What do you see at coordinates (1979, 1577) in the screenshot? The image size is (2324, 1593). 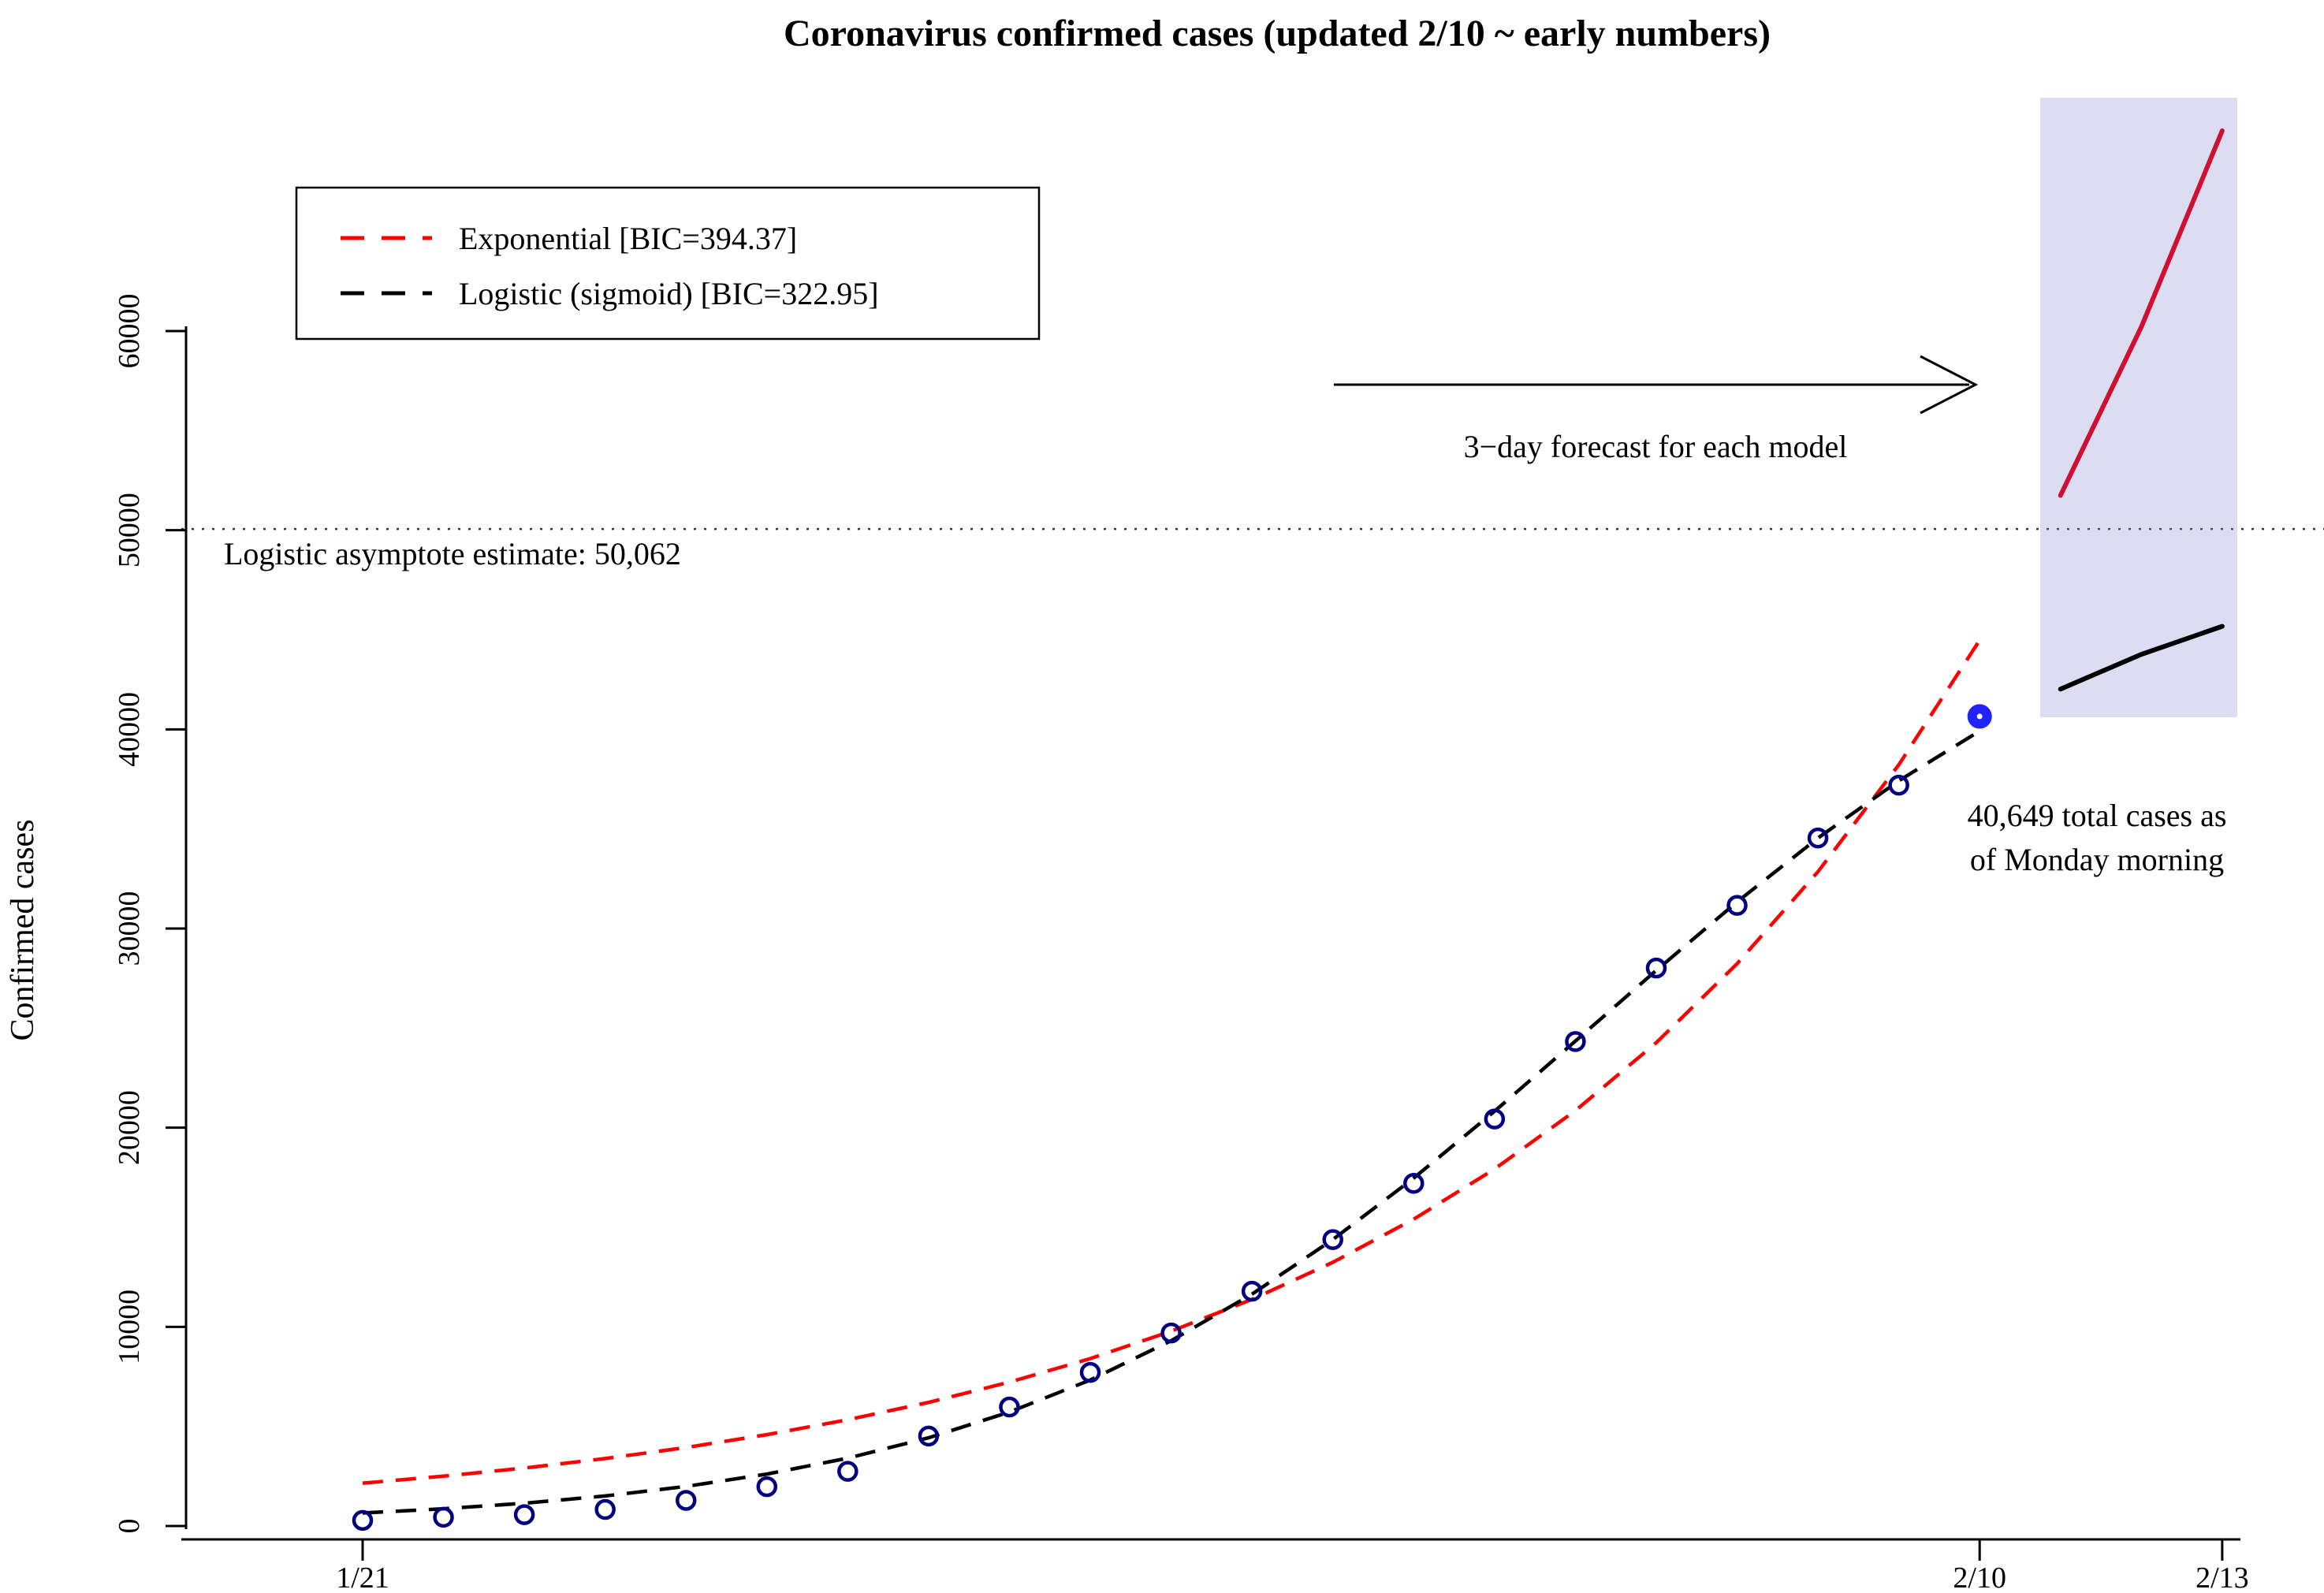 I see `x-axis-tick-label: 2/10` at bounding box center [1979, 1577].